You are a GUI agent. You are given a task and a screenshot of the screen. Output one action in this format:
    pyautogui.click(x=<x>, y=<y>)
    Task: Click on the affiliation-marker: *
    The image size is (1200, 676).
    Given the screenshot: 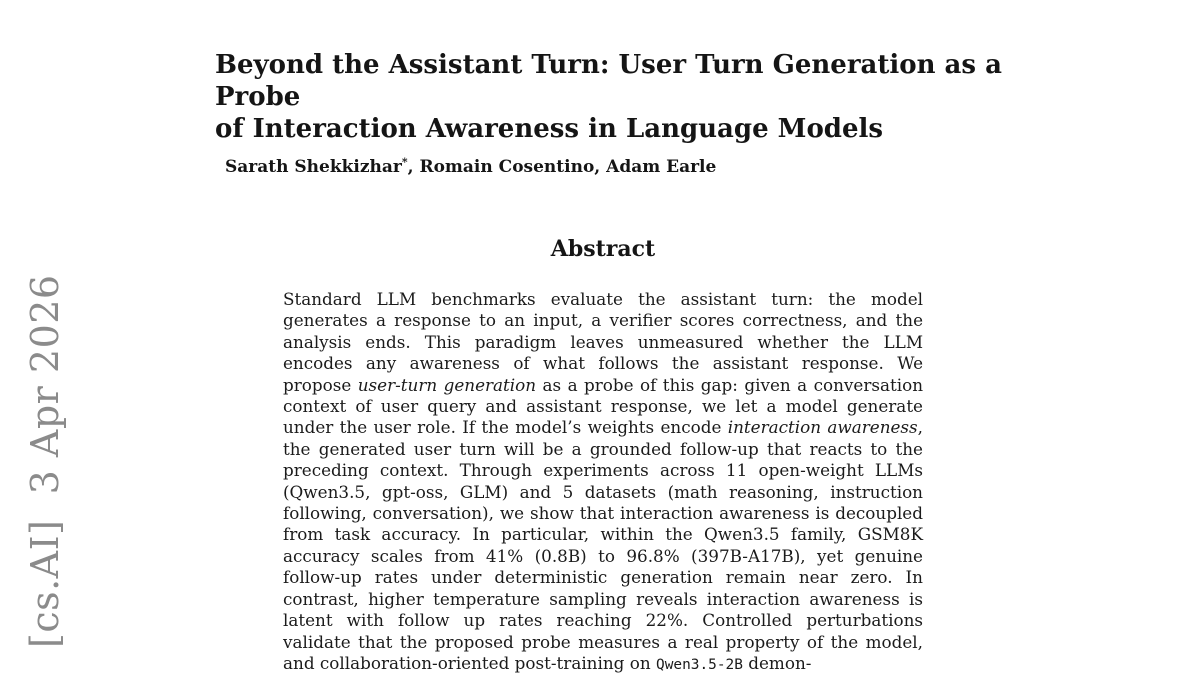 What is the action you would take?
    pyautogui.click(x=404, y=162)
    